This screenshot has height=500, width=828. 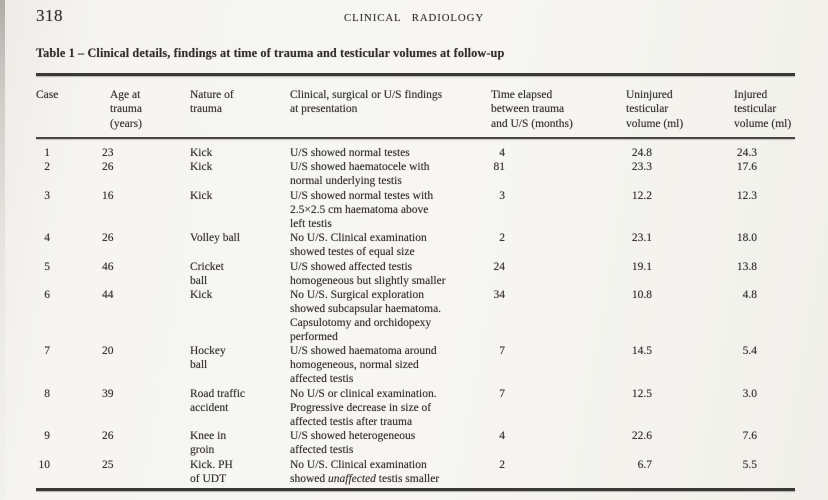 I want to click on cell-injured-volume: 4.8, so click(x=749, y=294).